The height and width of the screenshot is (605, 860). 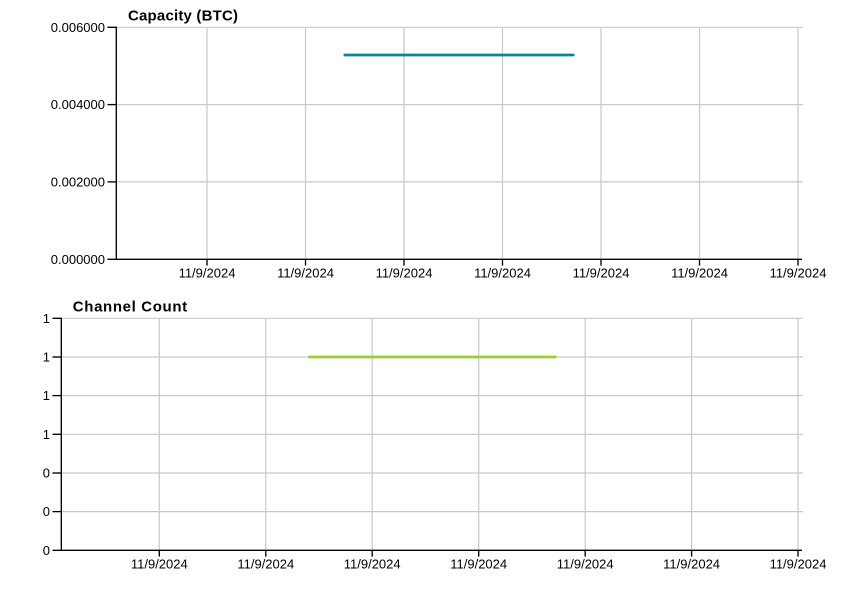 I want to click on svg-text: Capacity (BTC), so click(x=183, y=15).